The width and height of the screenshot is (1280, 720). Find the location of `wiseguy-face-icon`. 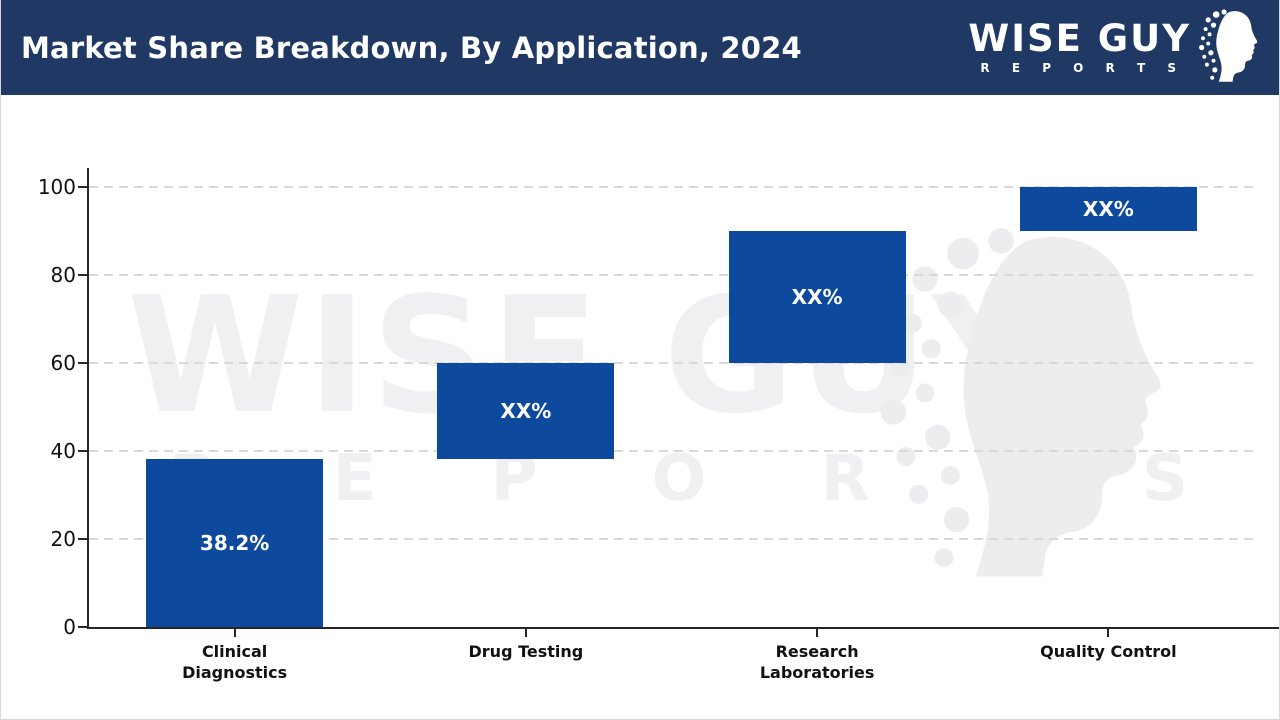

wiseguy-face-icon is located at coordinates (1228, 47).